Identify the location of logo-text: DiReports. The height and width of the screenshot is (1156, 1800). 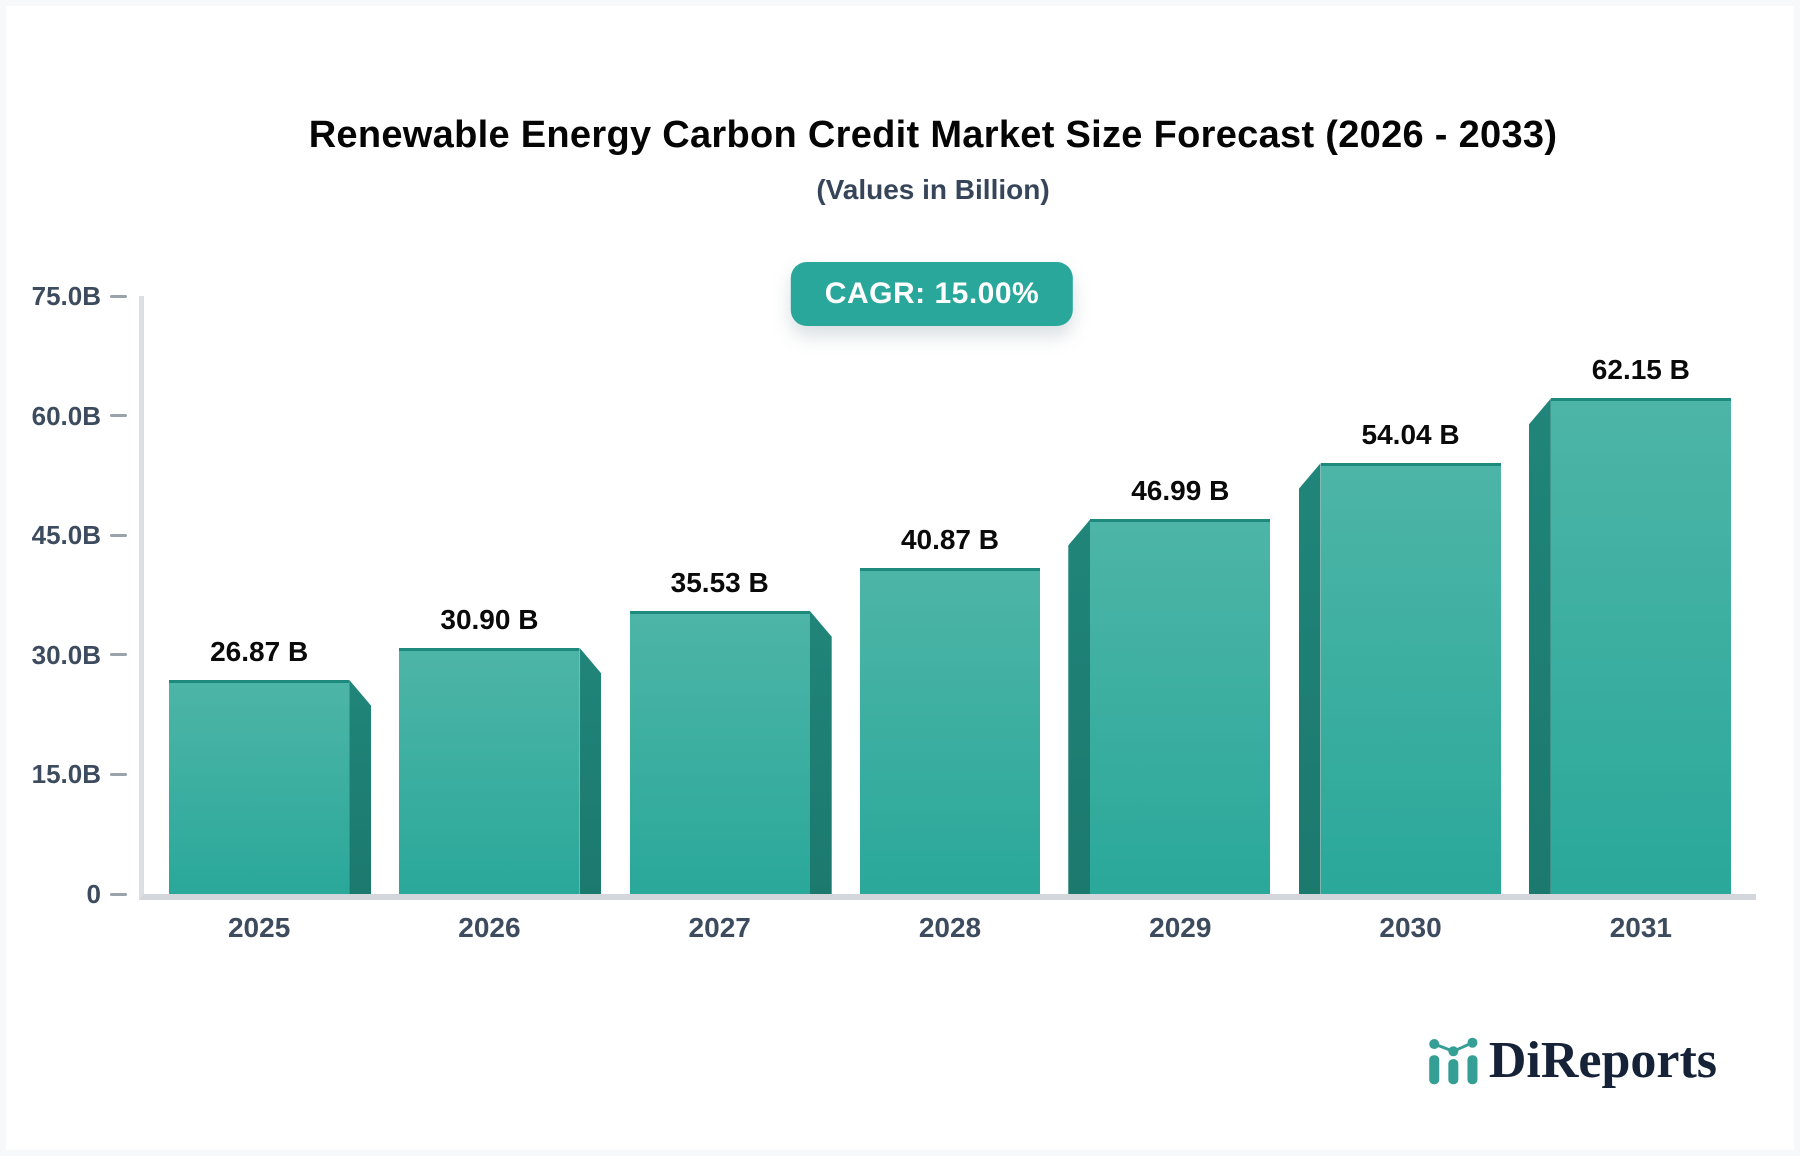
(1602, 1060).